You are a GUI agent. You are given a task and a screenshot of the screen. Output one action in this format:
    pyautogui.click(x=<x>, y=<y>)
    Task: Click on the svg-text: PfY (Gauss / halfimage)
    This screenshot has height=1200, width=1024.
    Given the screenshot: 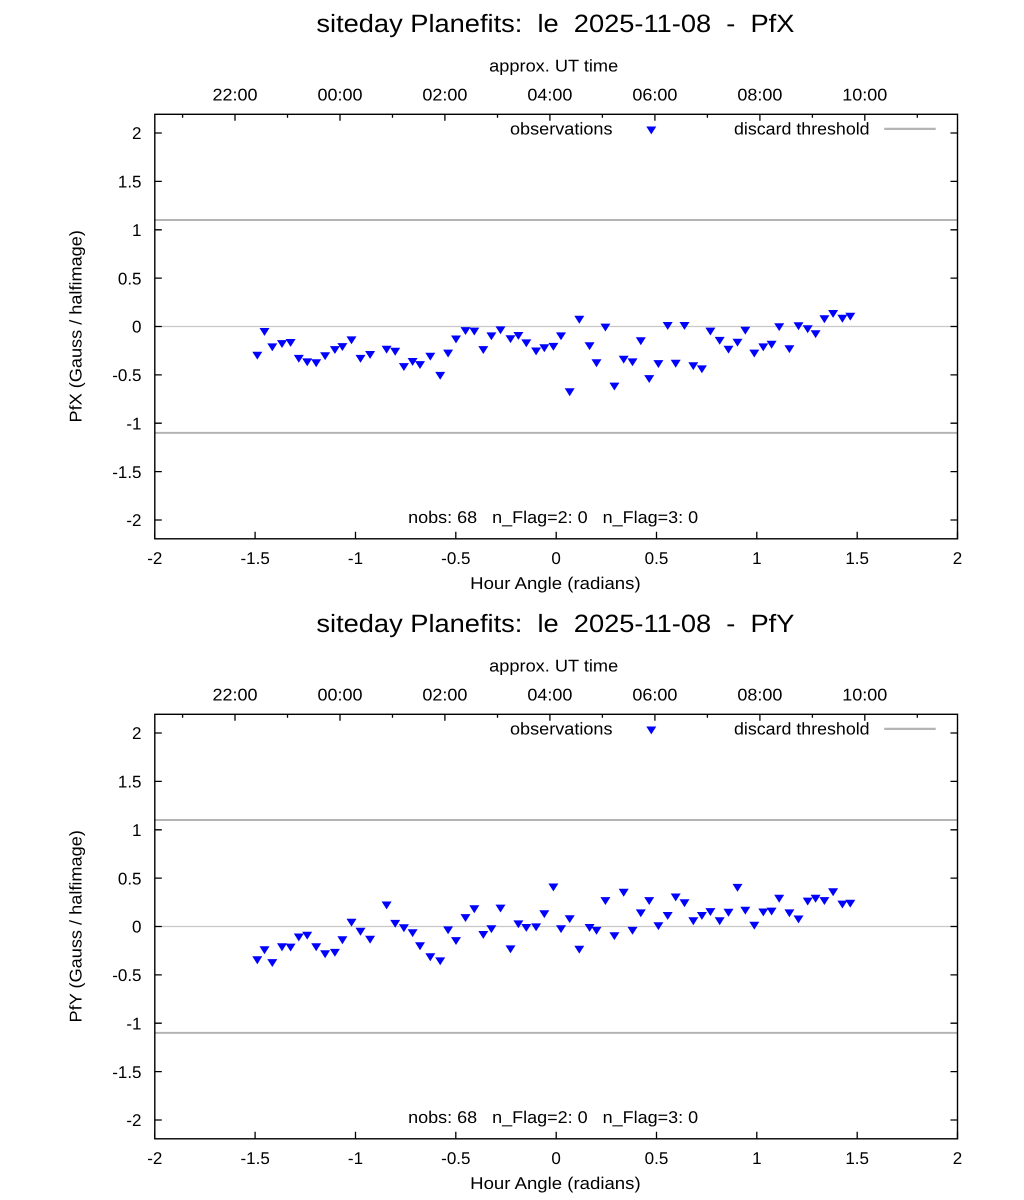 What is the action you would take?
    pyautogui.click(x=76, y=926)
    